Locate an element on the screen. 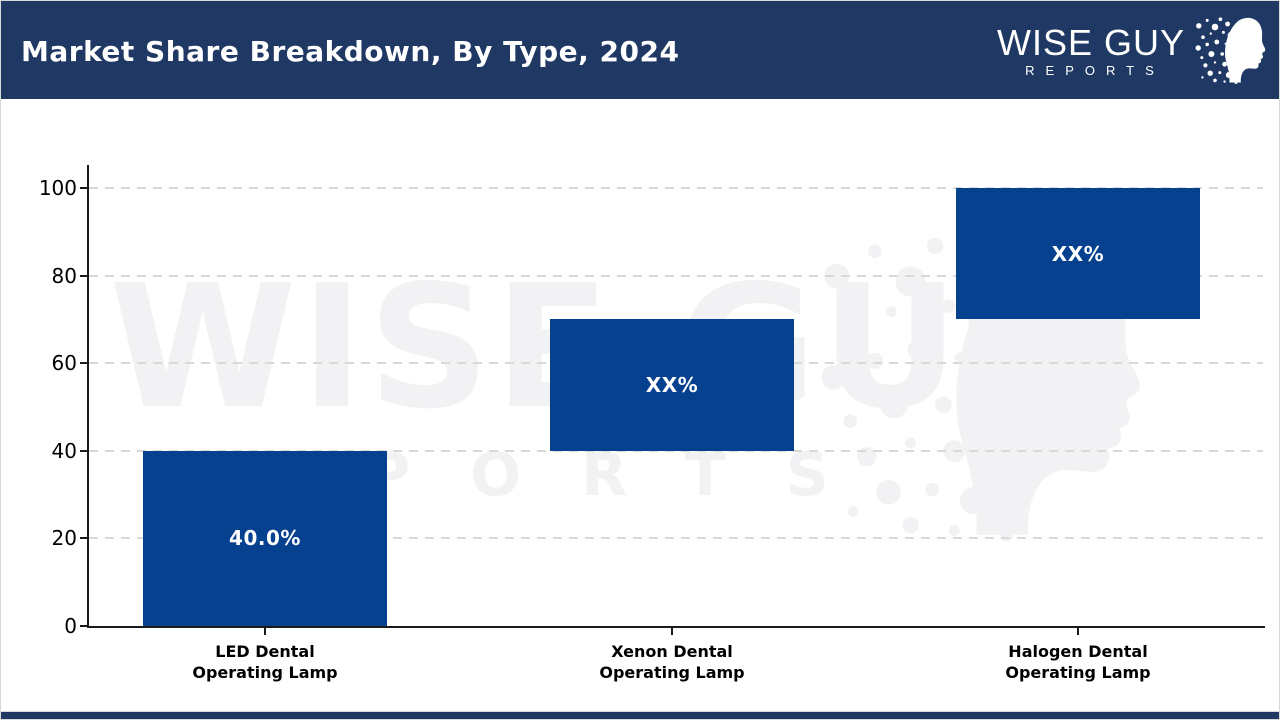 Image resolution: width=1280 pixels, height=720 pixels. page-title: Market Share Breakdown, By Type, 2024 is located at coordinates (350, 51).